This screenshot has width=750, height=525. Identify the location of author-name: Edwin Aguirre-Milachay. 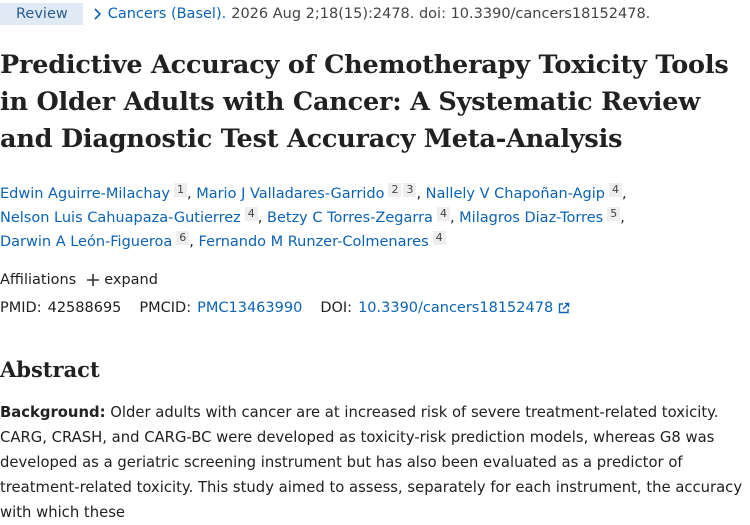
(85, 194).